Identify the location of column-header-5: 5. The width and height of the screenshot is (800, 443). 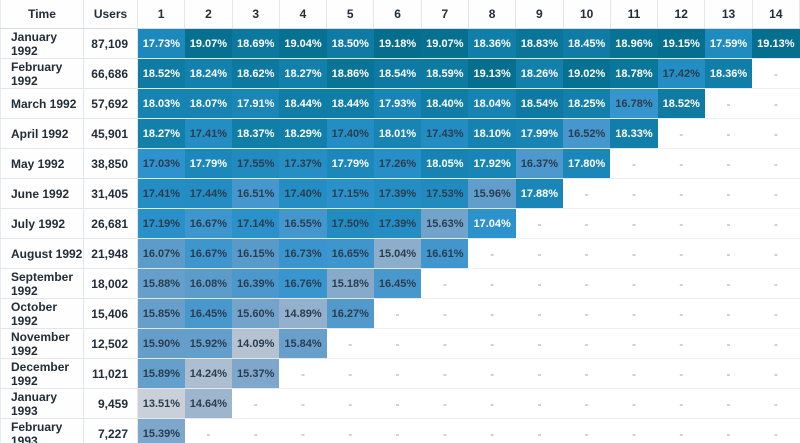
(350, 14).